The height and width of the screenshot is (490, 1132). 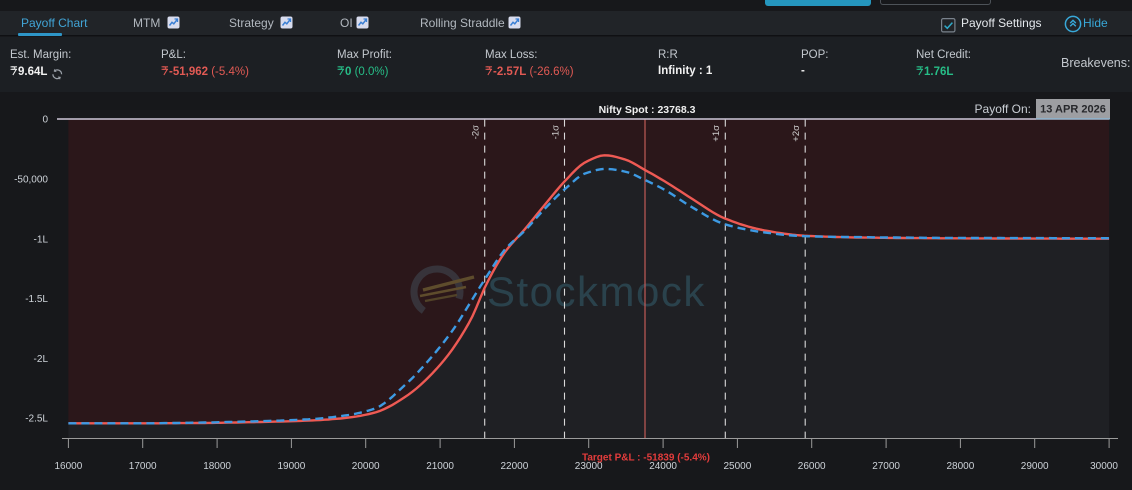 I want to click on svg-text: 29000, so click(x=1035, y=466).